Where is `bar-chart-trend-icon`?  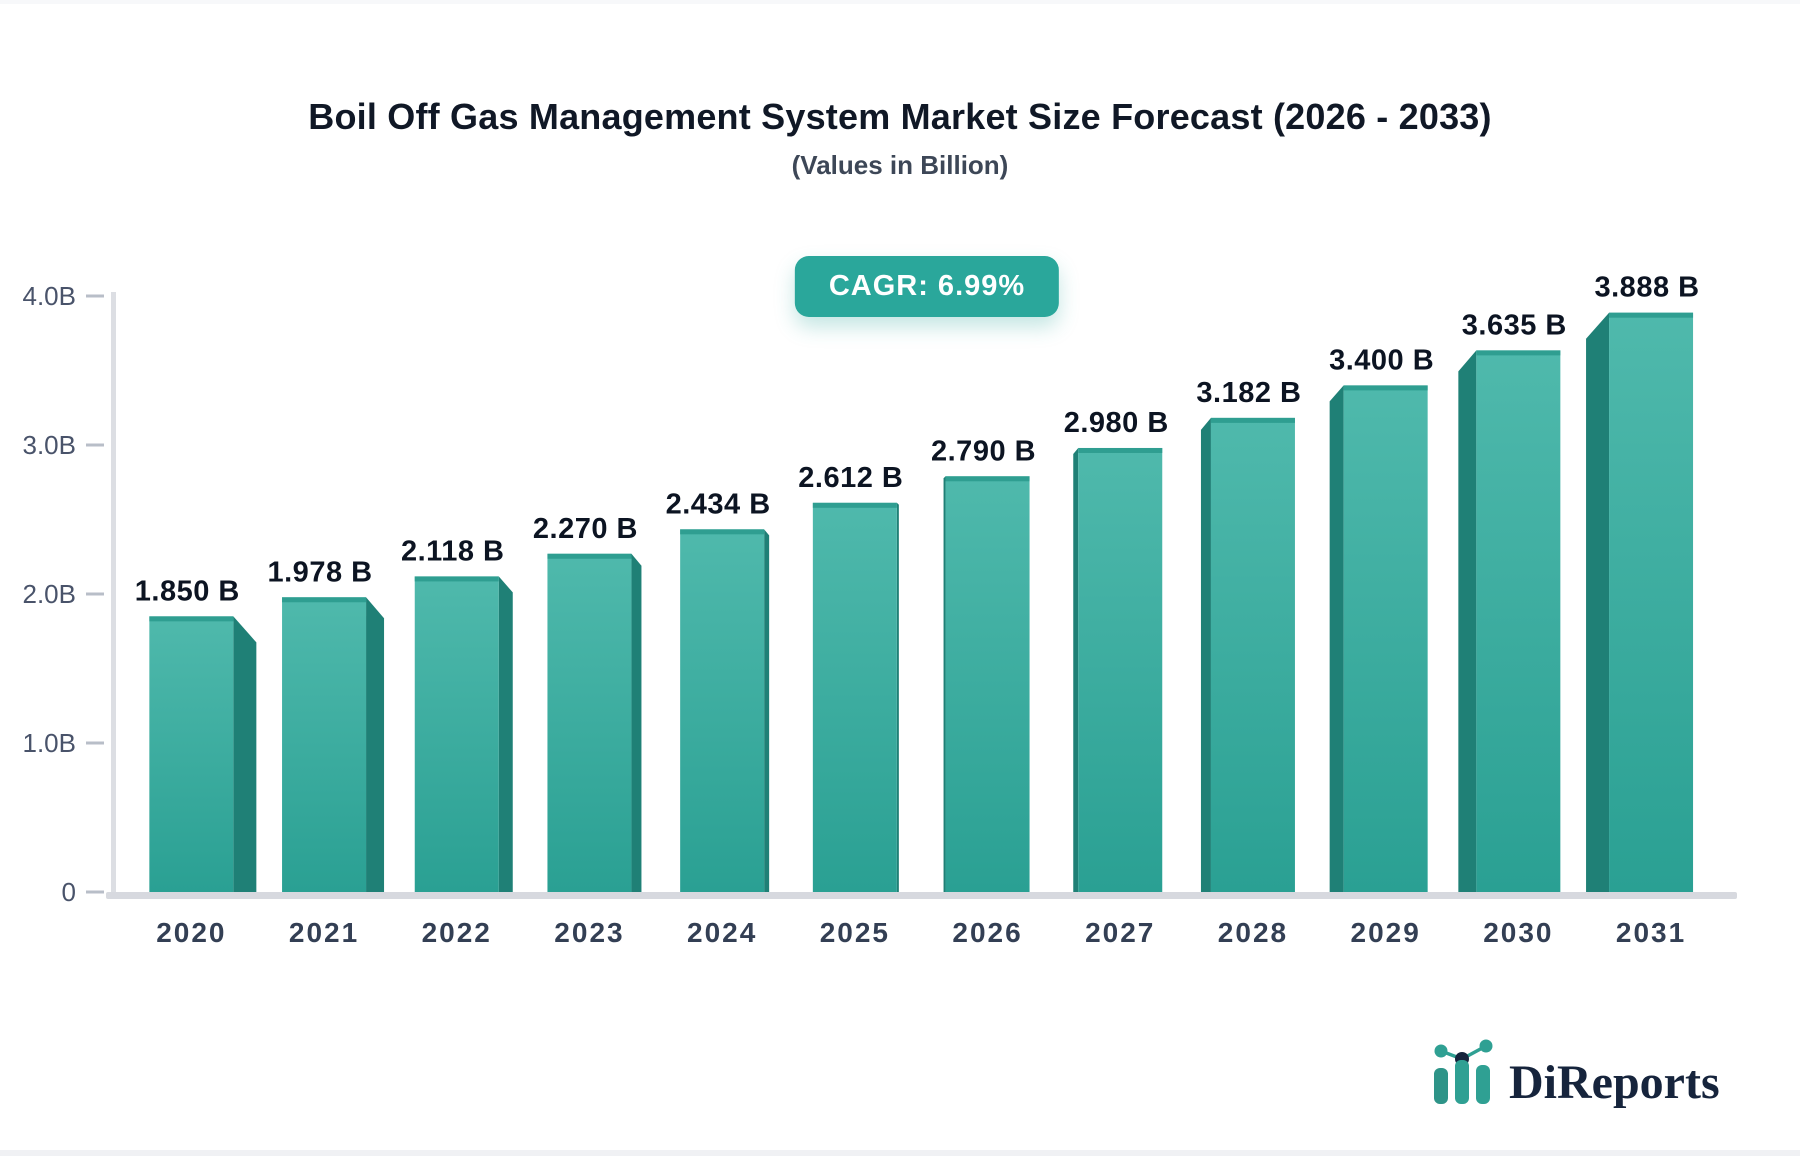
bar-chart-trend-icon is located at coordinates (1463, 1071).